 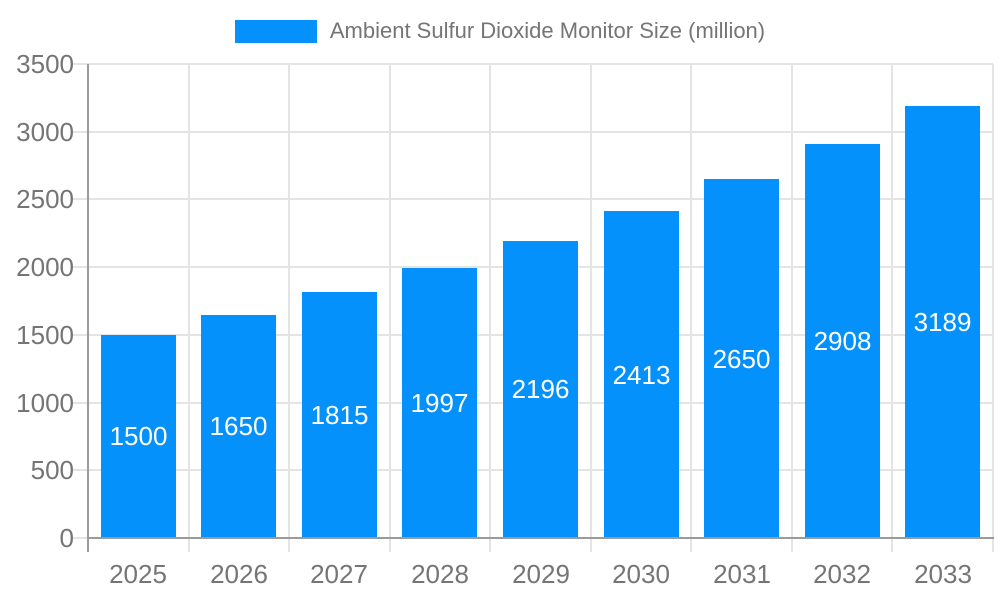 I want to click on bar-value-label: 2413, so click(x=641, y=375).